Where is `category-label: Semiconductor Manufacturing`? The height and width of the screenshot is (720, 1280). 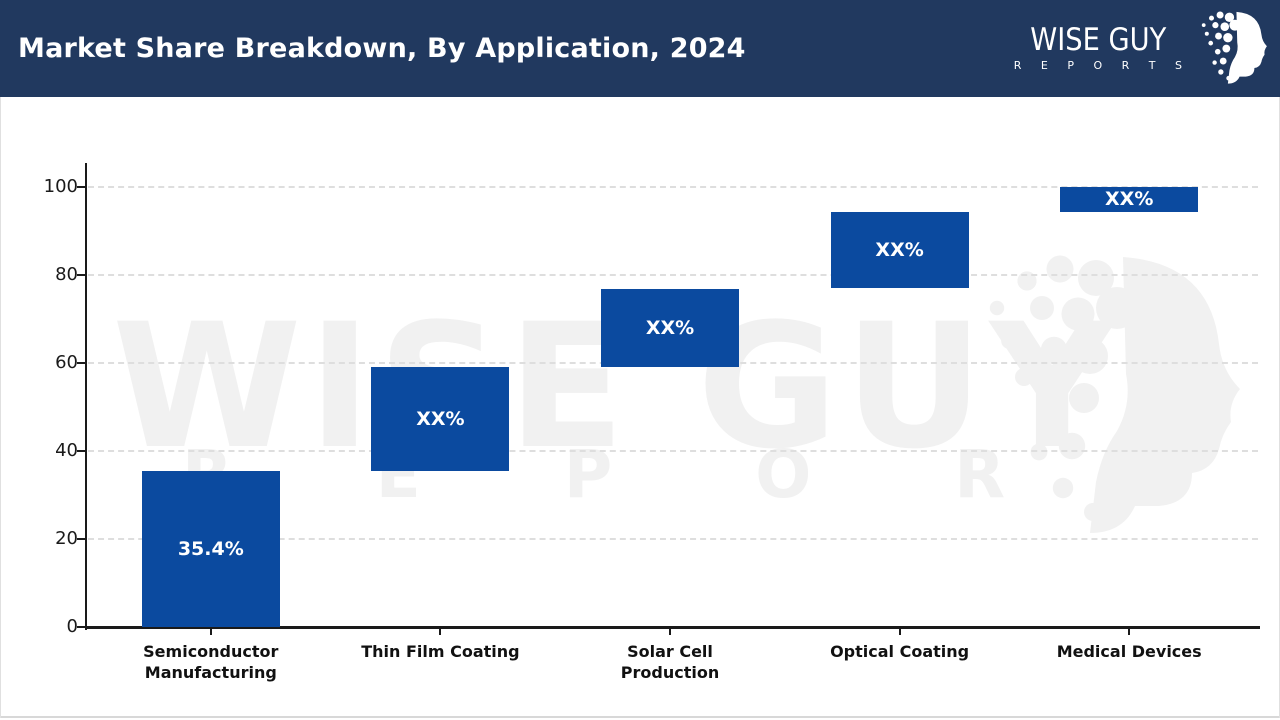 category-label: Semiconductor Manufacturing is located at coordinates (211, 662).